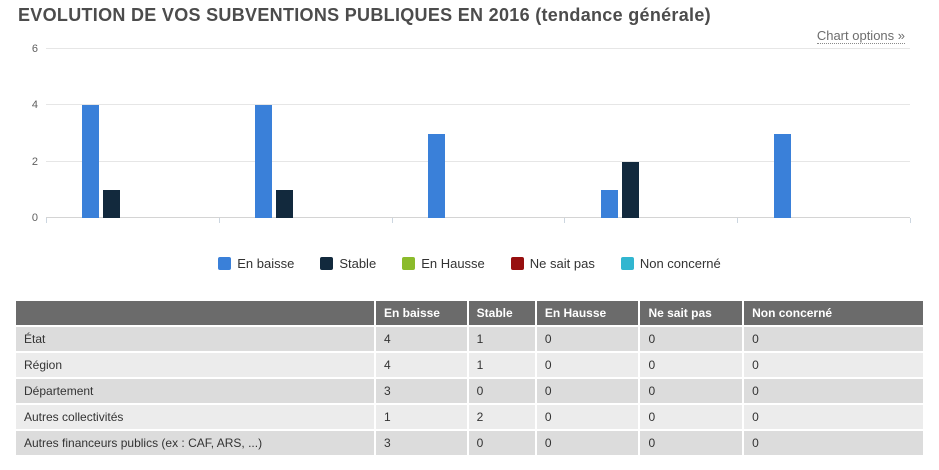 The image size is (939, 470). Describe the element at coordinates (34, 49) in the screenshot. I see `y-axis-tick-label: 6` at that location.